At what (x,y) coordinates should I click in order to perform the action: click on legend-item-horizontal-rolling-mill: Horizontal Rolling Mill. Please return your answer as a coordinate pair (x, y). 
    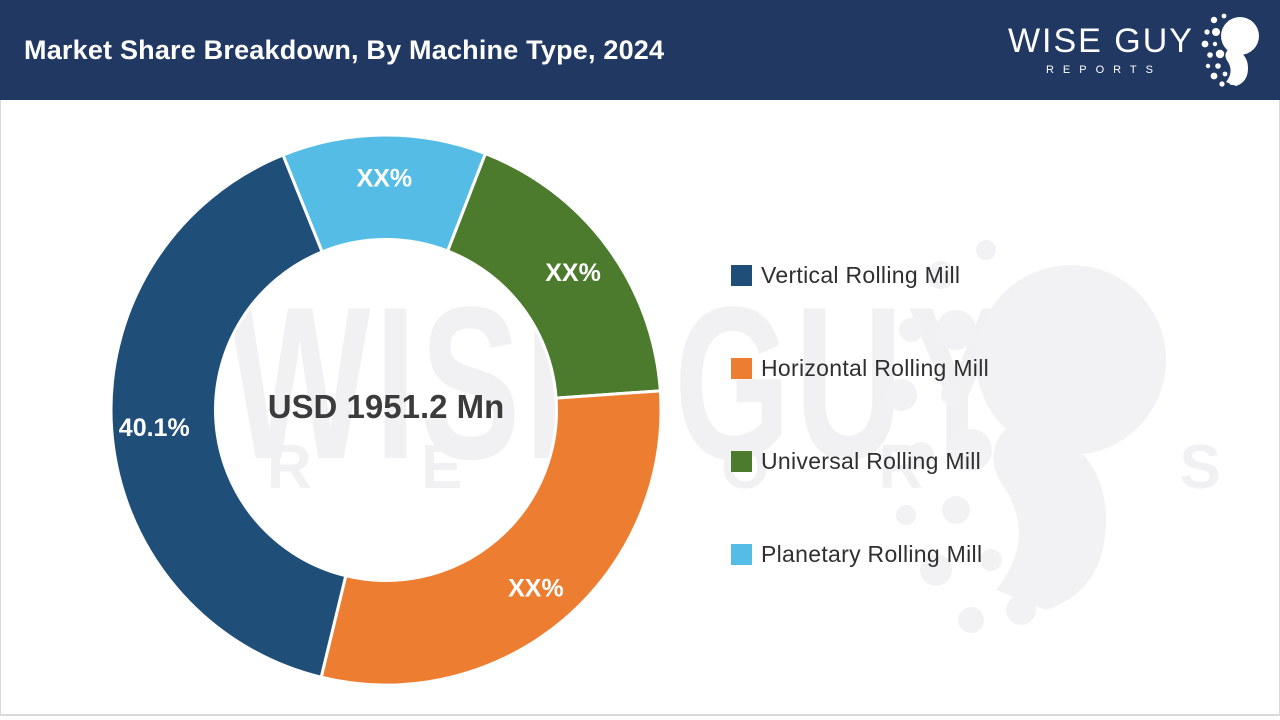
    Looking at the image, I should click on (860, 368).